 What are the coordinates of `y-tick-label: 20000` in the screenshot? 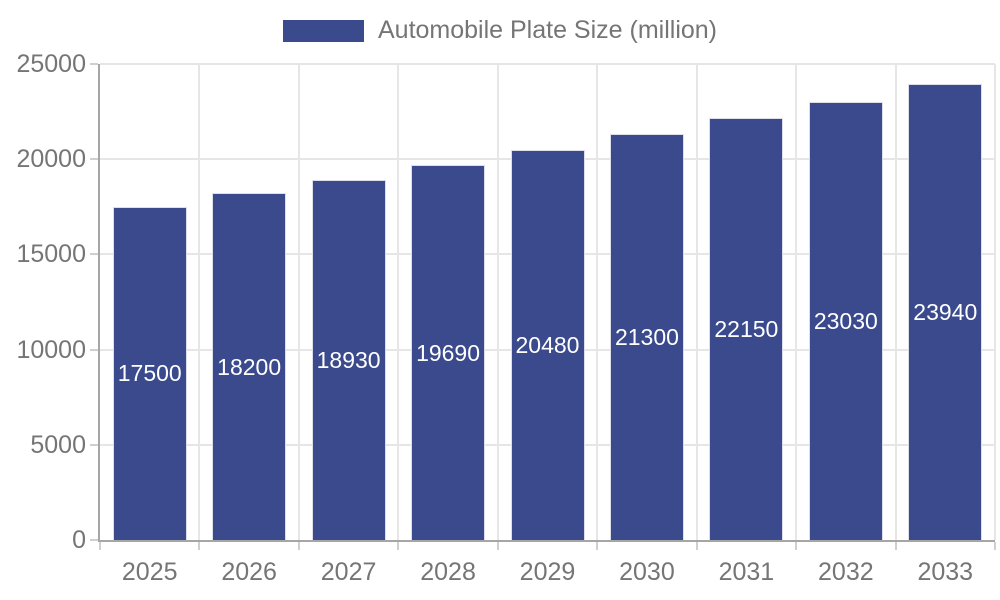 It's located at (51, 159).